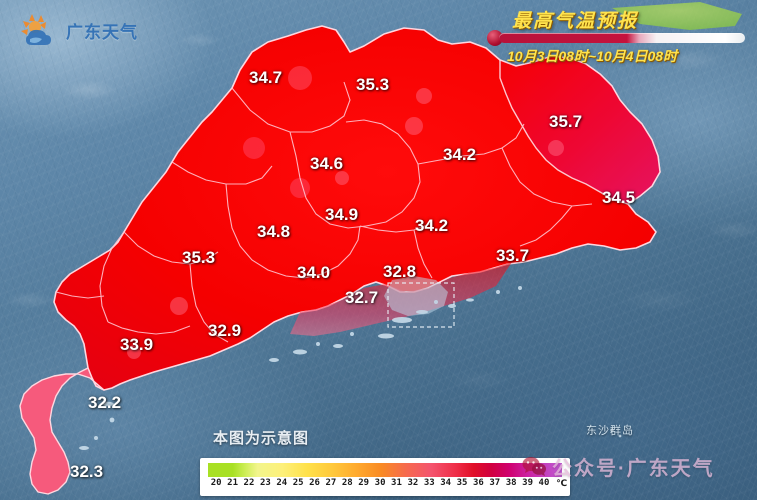 This screenshot has height=500, width=757. What do you see at coordinates (331, 483) in the screenshot?
I see `legend-tick-27: 27` at bounding box center [331, 483].